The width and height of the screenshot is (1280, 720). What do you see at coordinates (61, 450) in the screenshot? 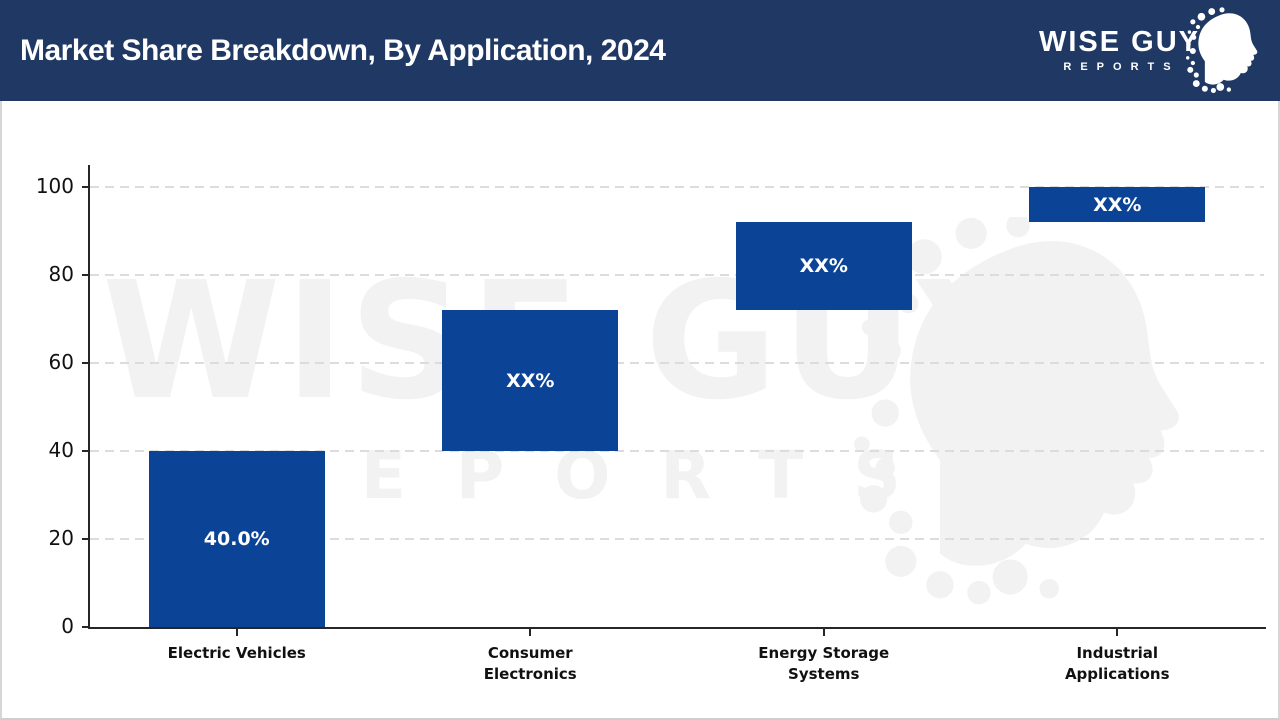
I see `y-tick-label: 40` at bounding box center [61, 450].